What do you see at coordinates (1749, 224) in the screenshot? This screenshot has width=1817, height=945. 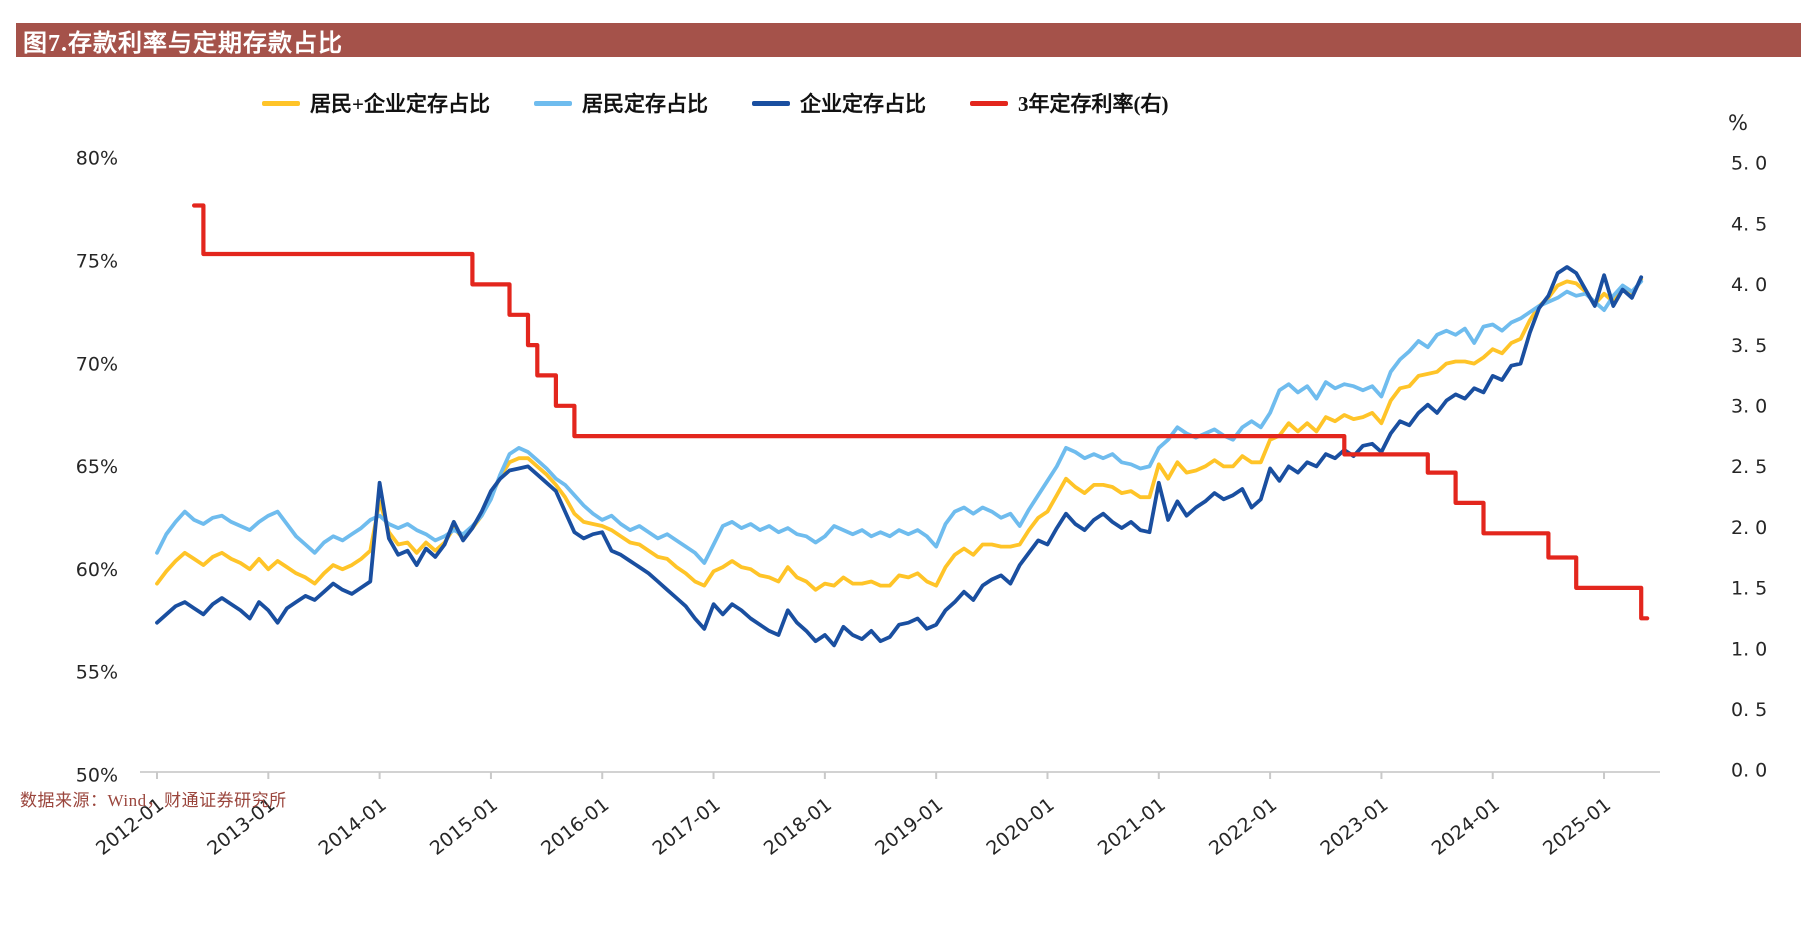 I see `svg-text: 4. 5` at bounding box center [1749, 224].